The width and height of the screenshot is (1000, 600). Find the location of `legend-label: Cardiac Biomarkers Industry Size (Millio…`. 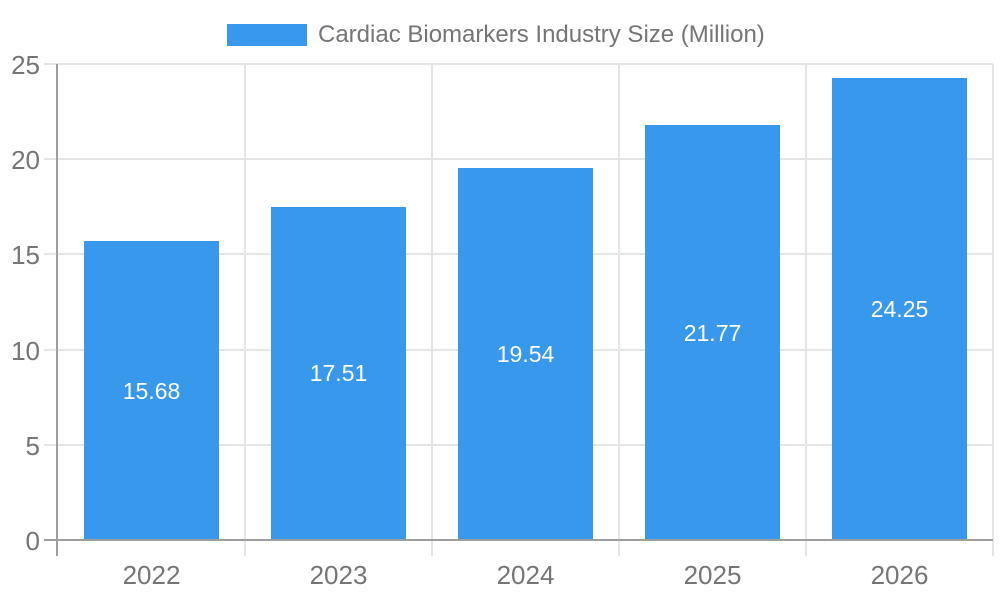

legend-label: Cardiac Biomarkers Industry Size (Millio… is located at coordinates (541, 34).